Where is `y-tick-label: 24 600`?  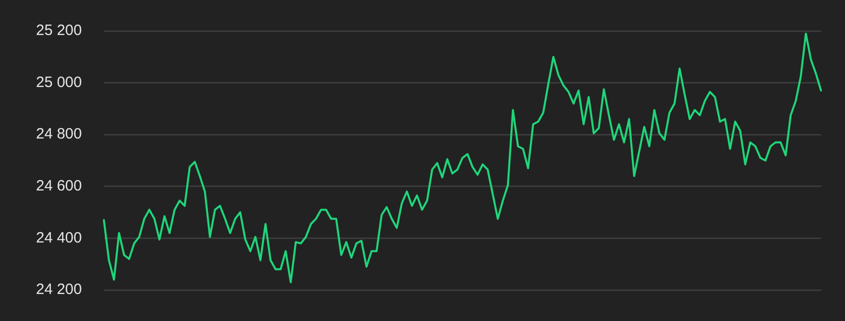
y-tick-label: 24 600 is located at coordinates (59, 186).